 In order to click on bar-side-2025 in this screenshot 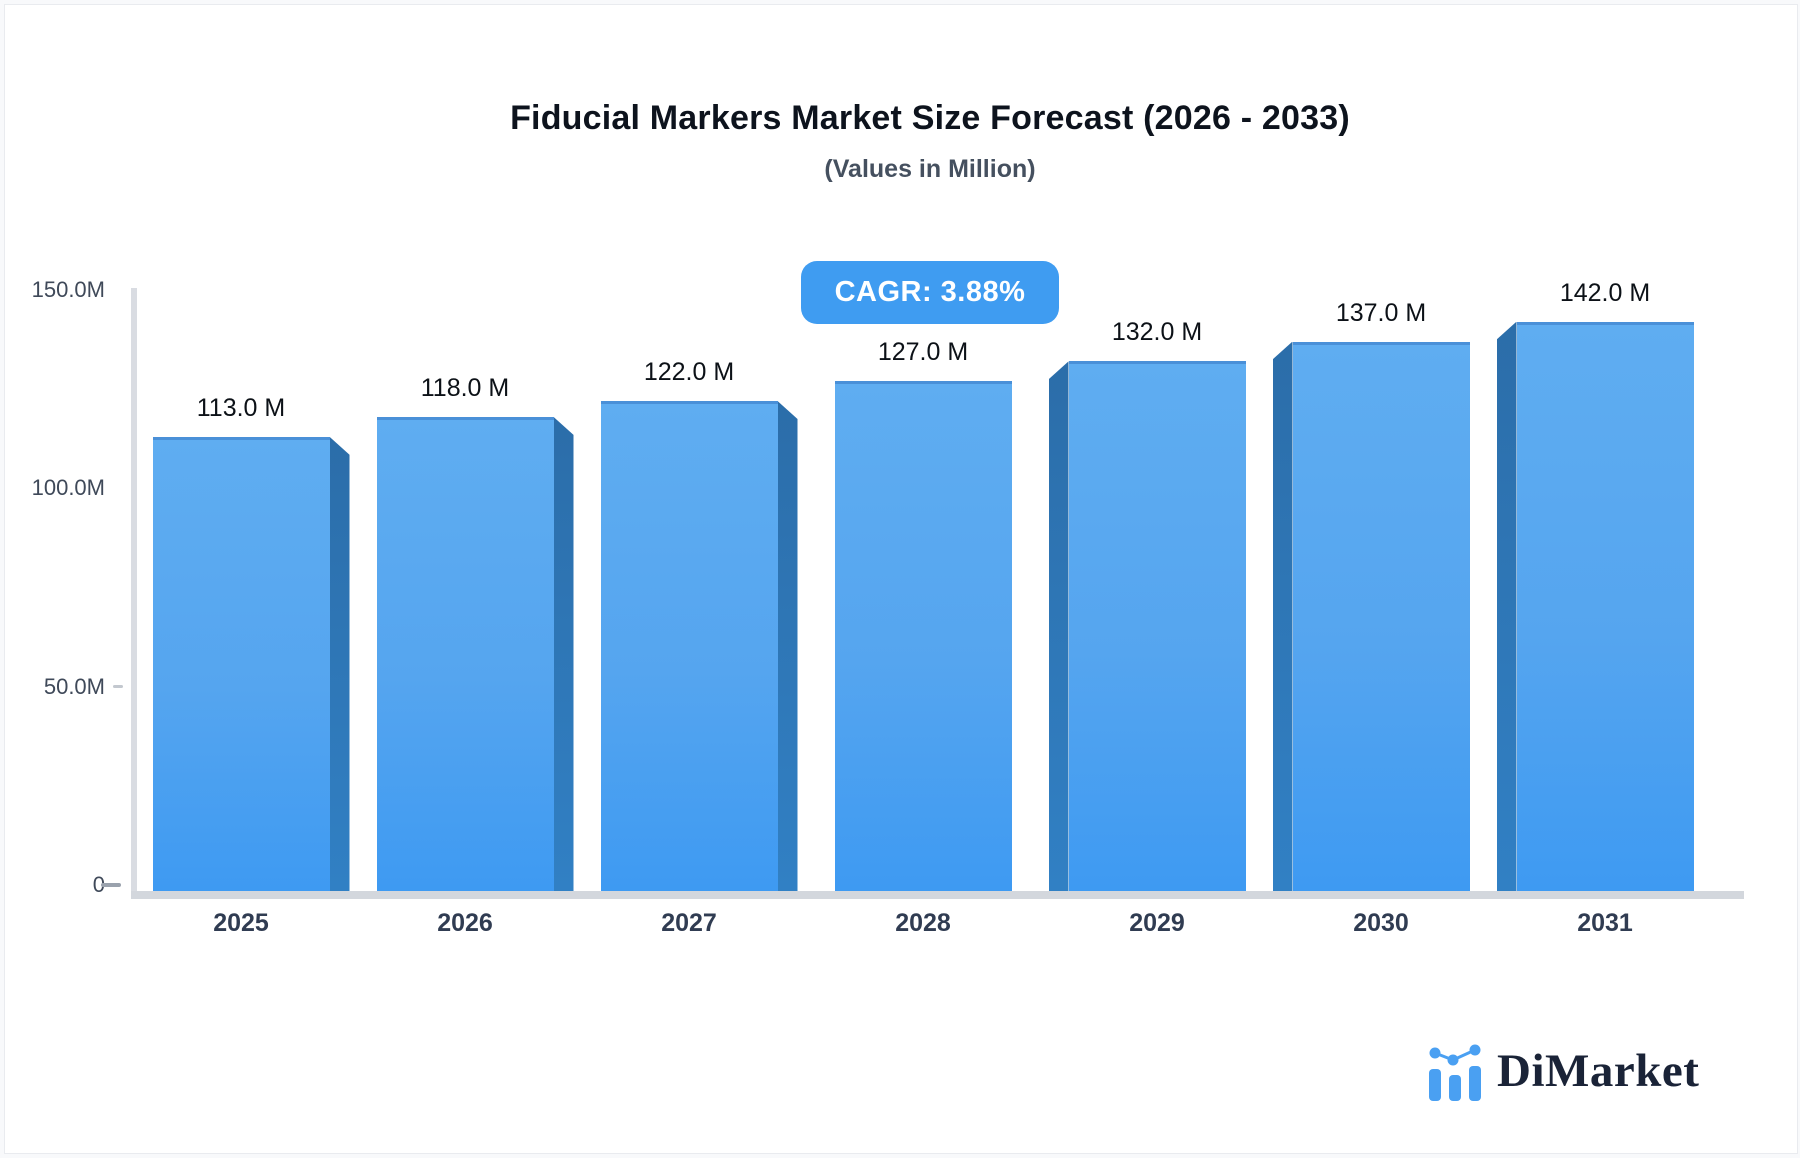, I will do `click(339, 663)`.